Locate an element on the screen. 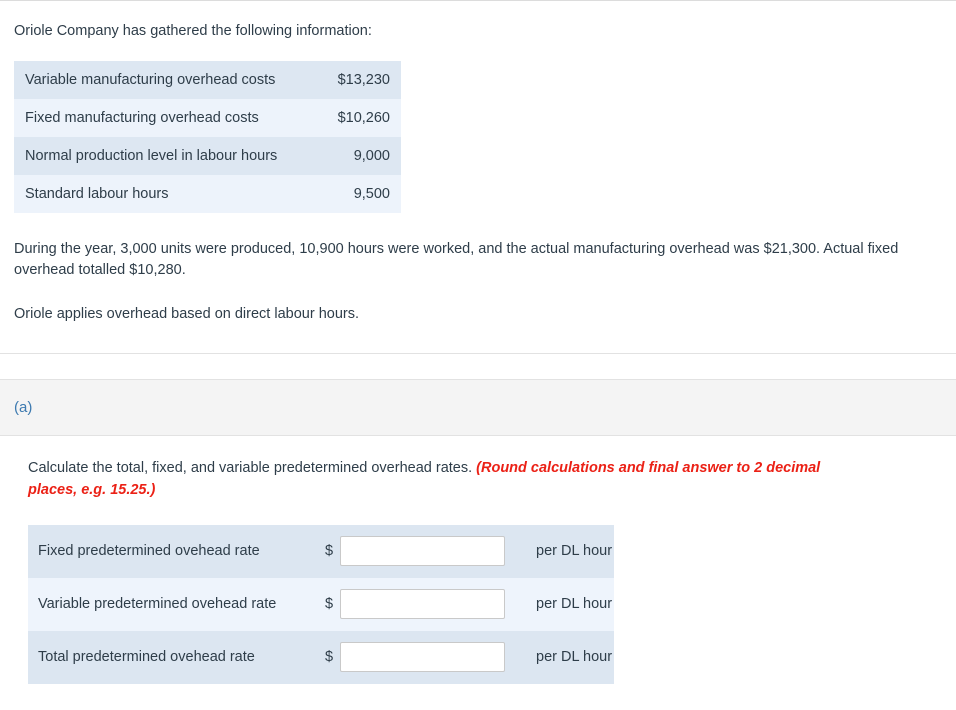 The width and height of the screenshot is (956, 710). section-divider is located at coordinates (478, 354).